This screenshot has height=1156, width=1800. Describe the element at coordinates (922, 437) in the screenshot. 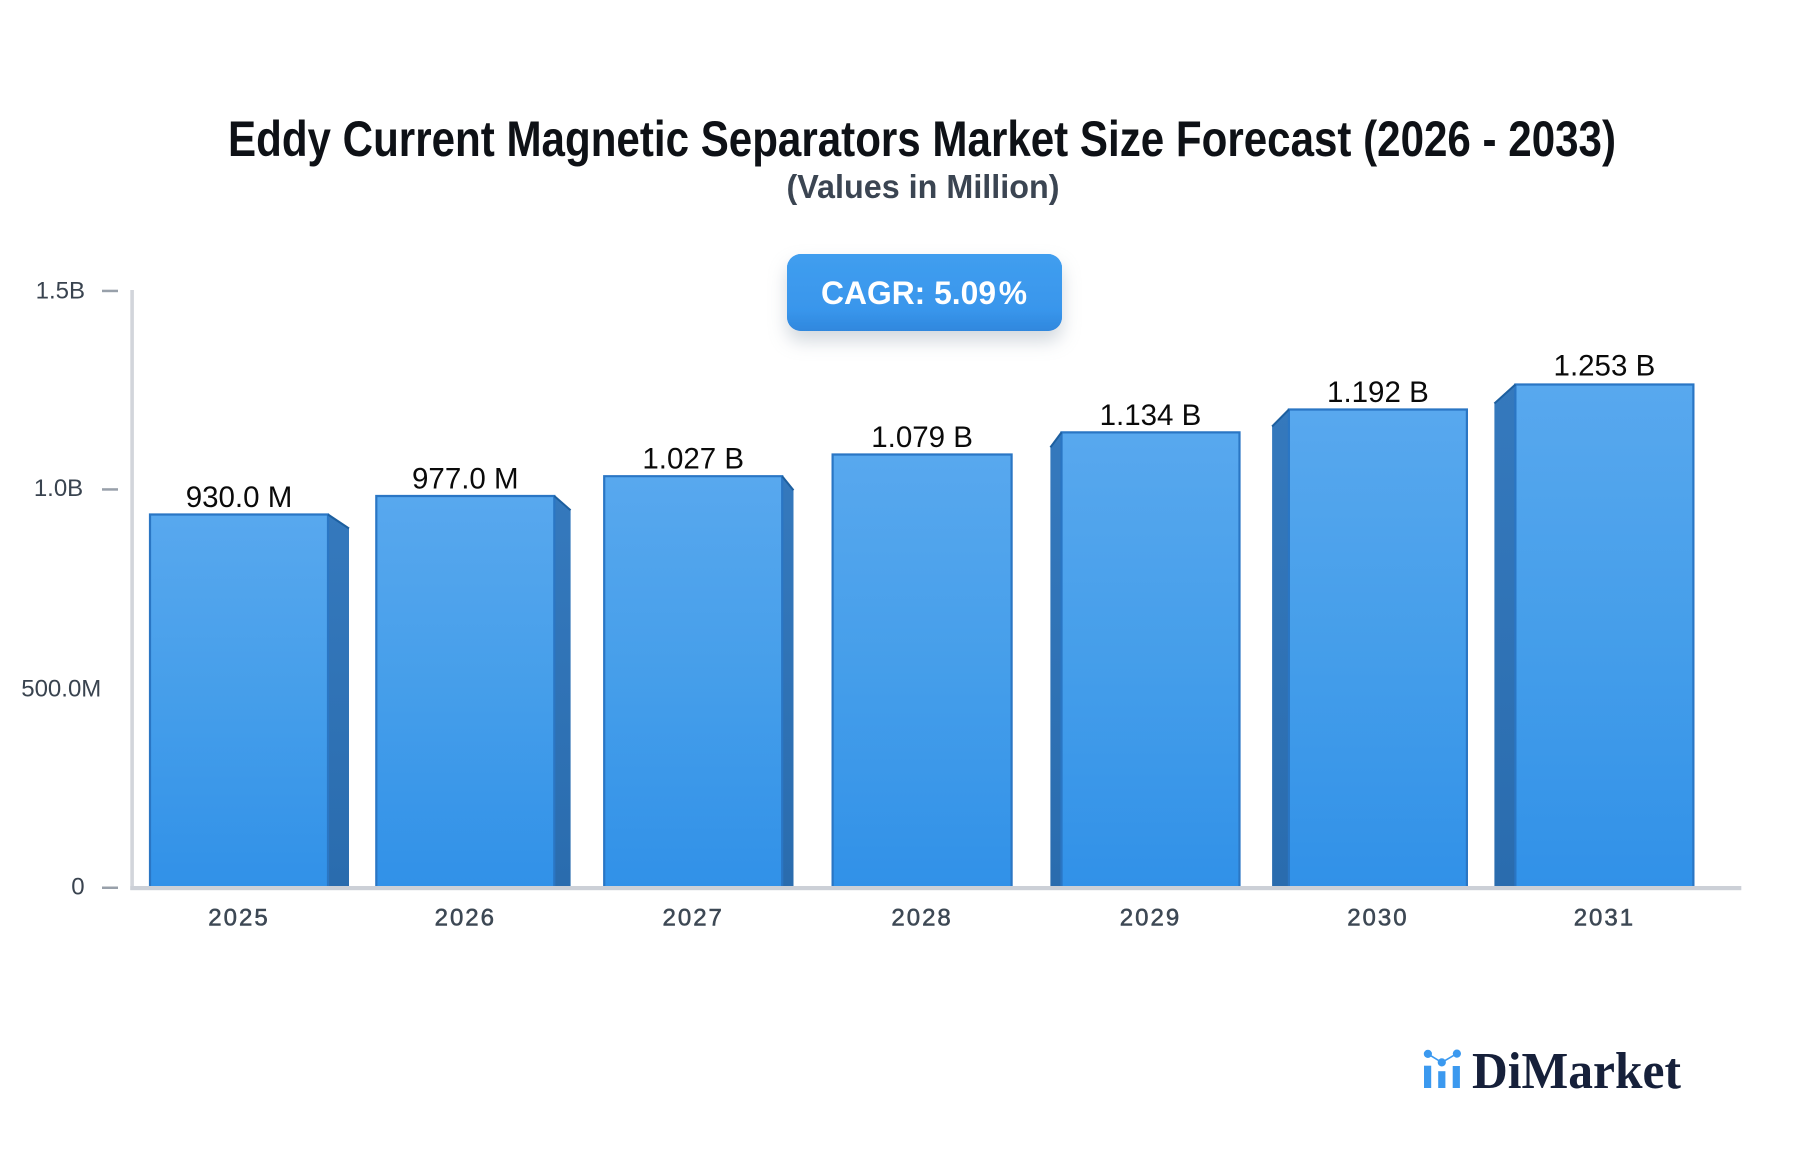

I see `svg-text: 1.079 B` at that location.